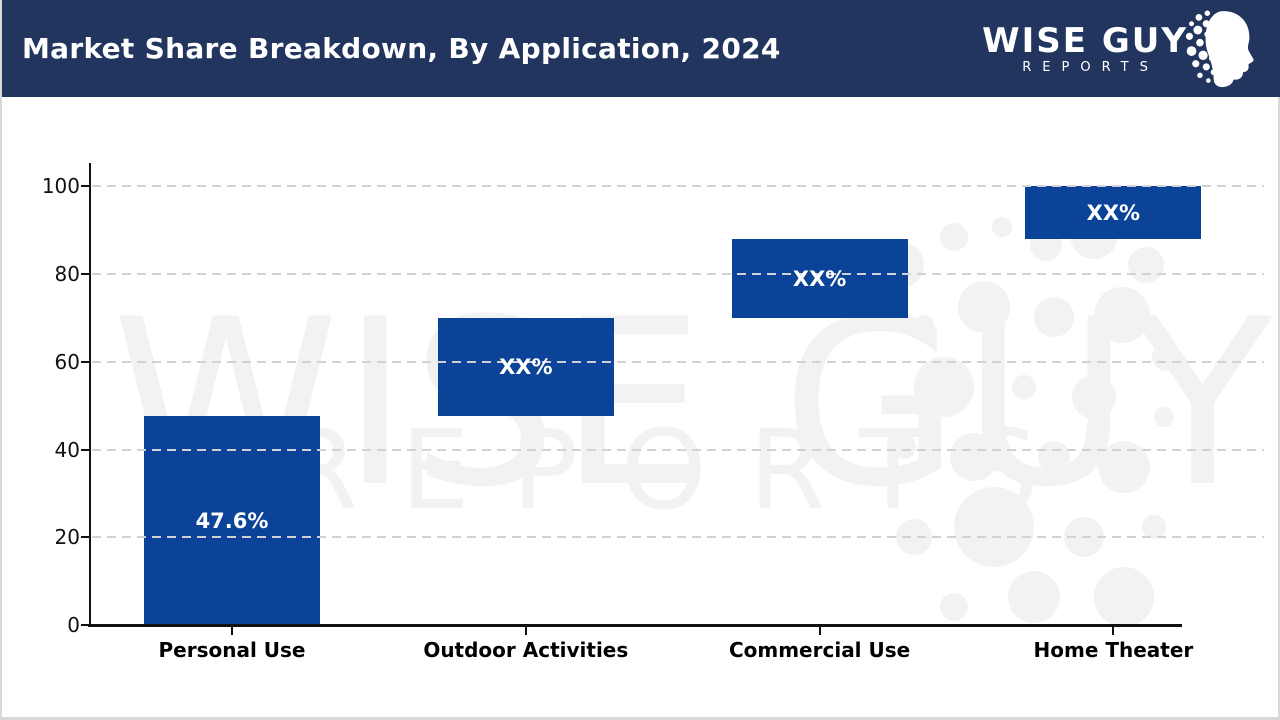 The height and width of the screenshot is (720, 1280). I want to click on y-tick-label-0: 0, so click(73, 625).